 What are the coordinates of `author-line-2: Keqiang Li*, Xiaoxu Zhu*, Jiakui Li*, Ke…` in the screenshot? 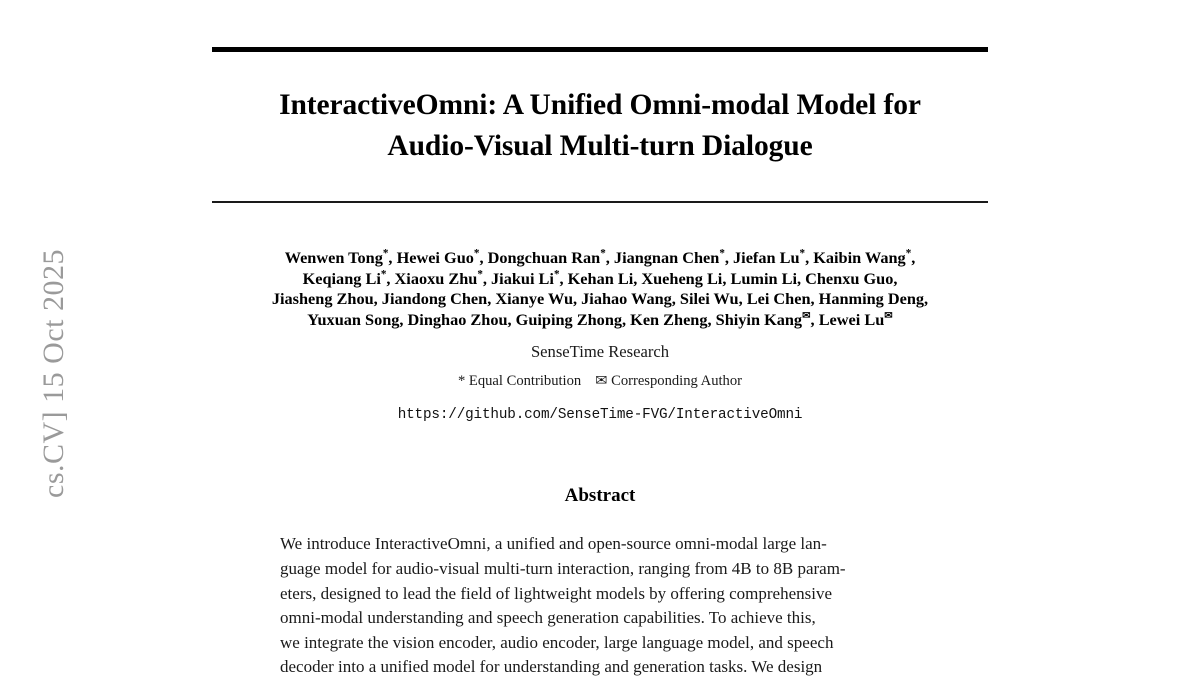 It's located at (600, 278).